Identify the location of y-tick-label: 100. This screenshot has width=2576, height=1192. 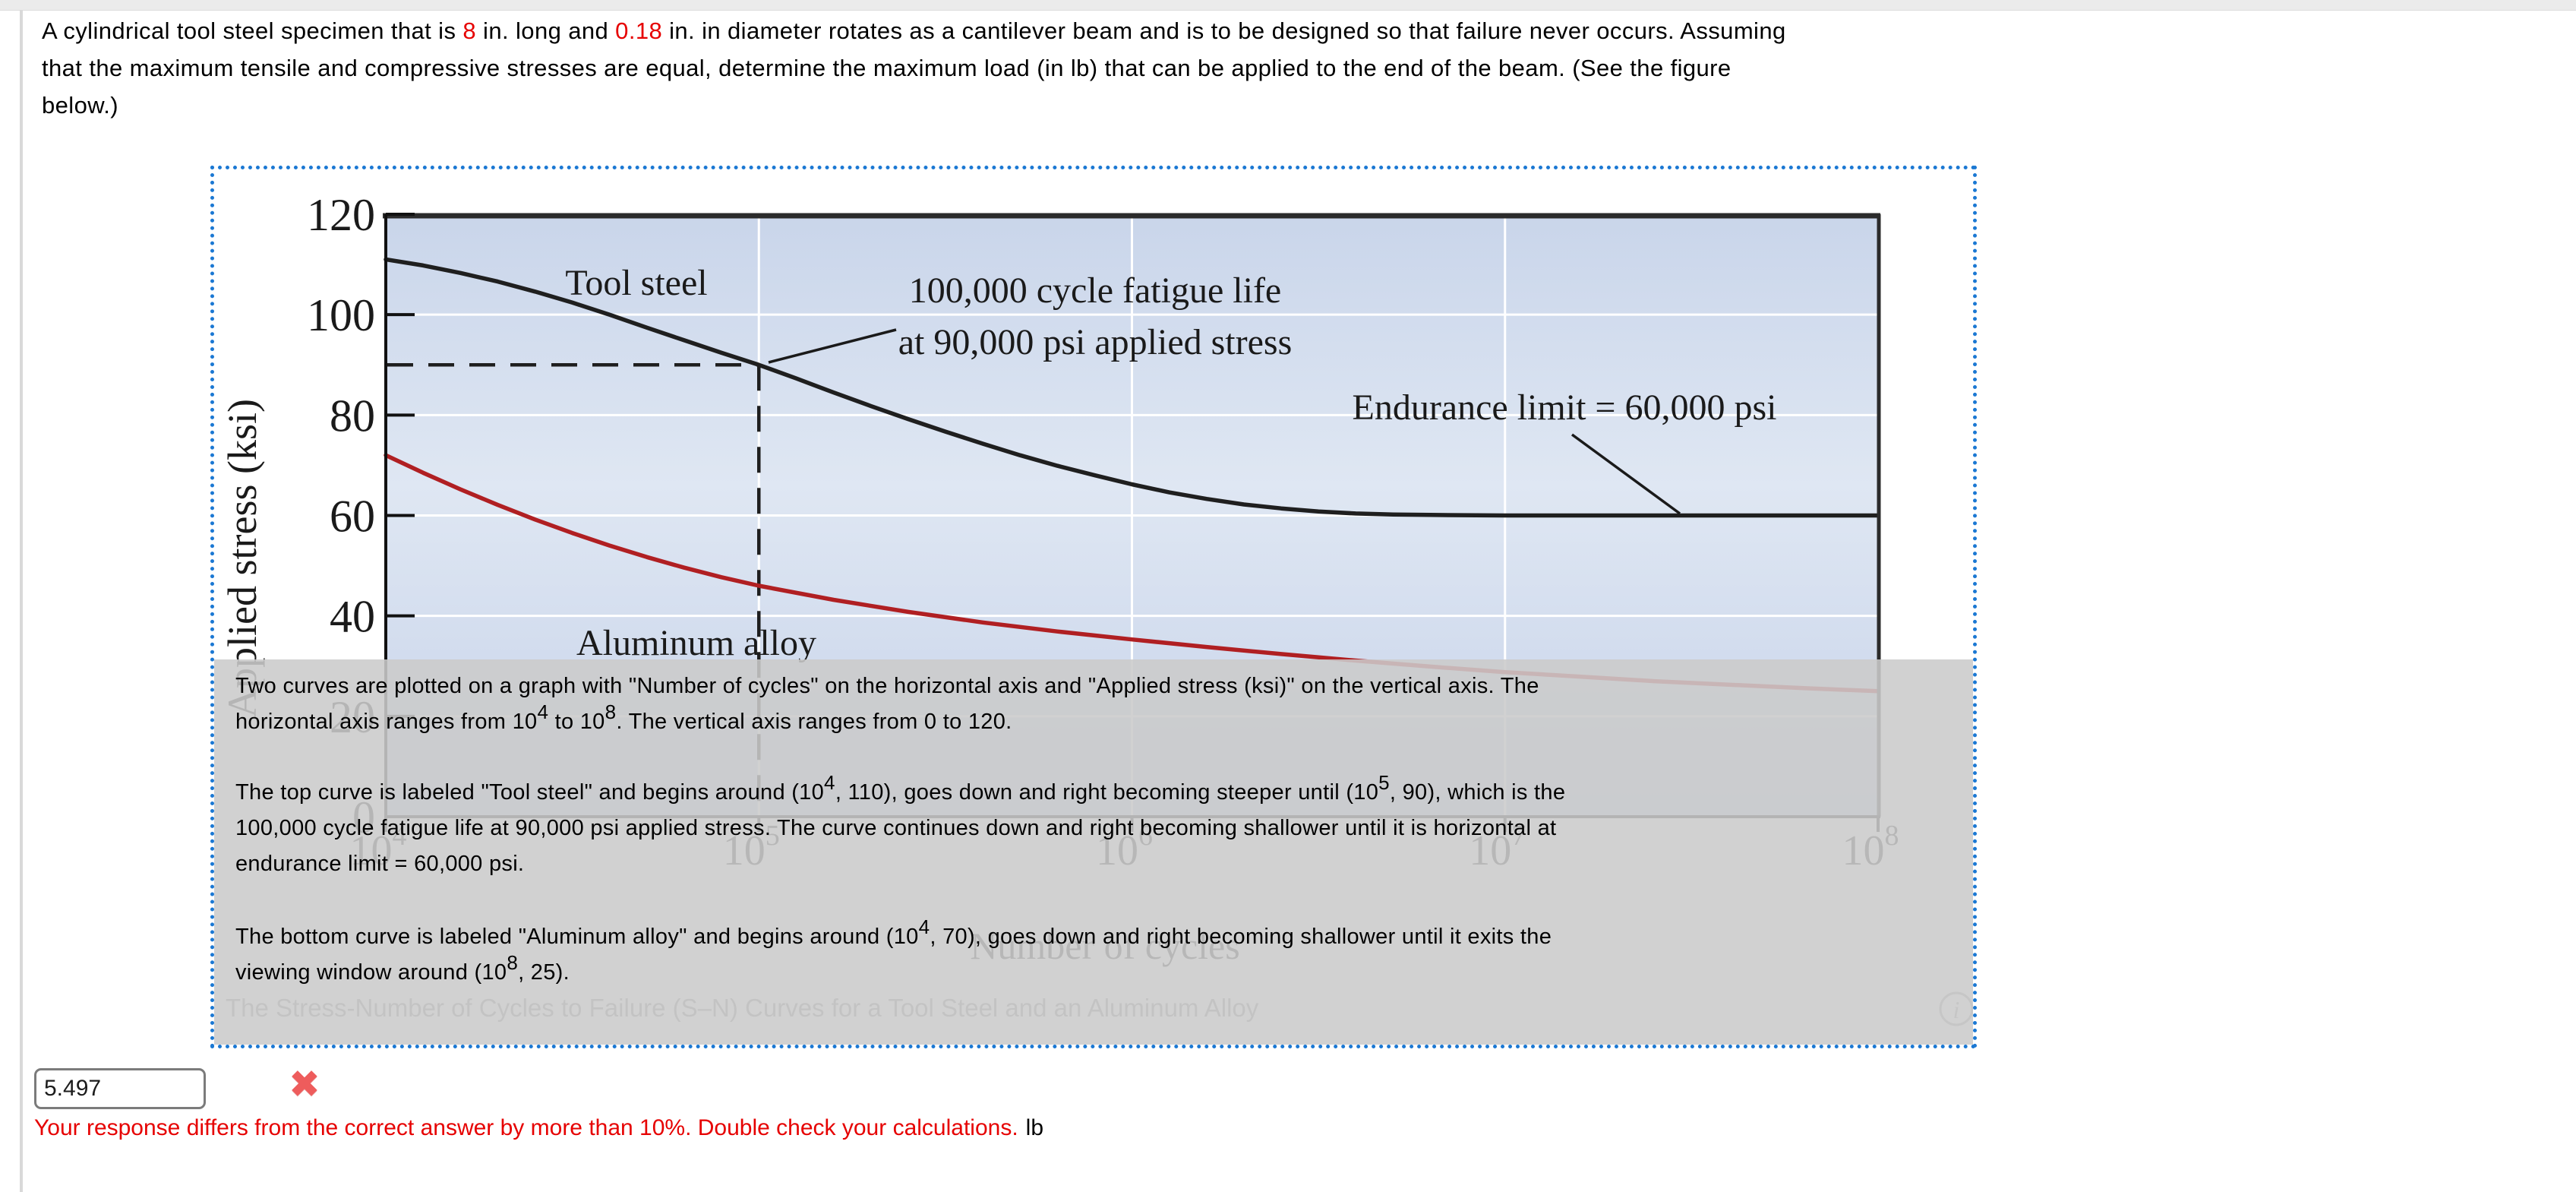
(341, 315).